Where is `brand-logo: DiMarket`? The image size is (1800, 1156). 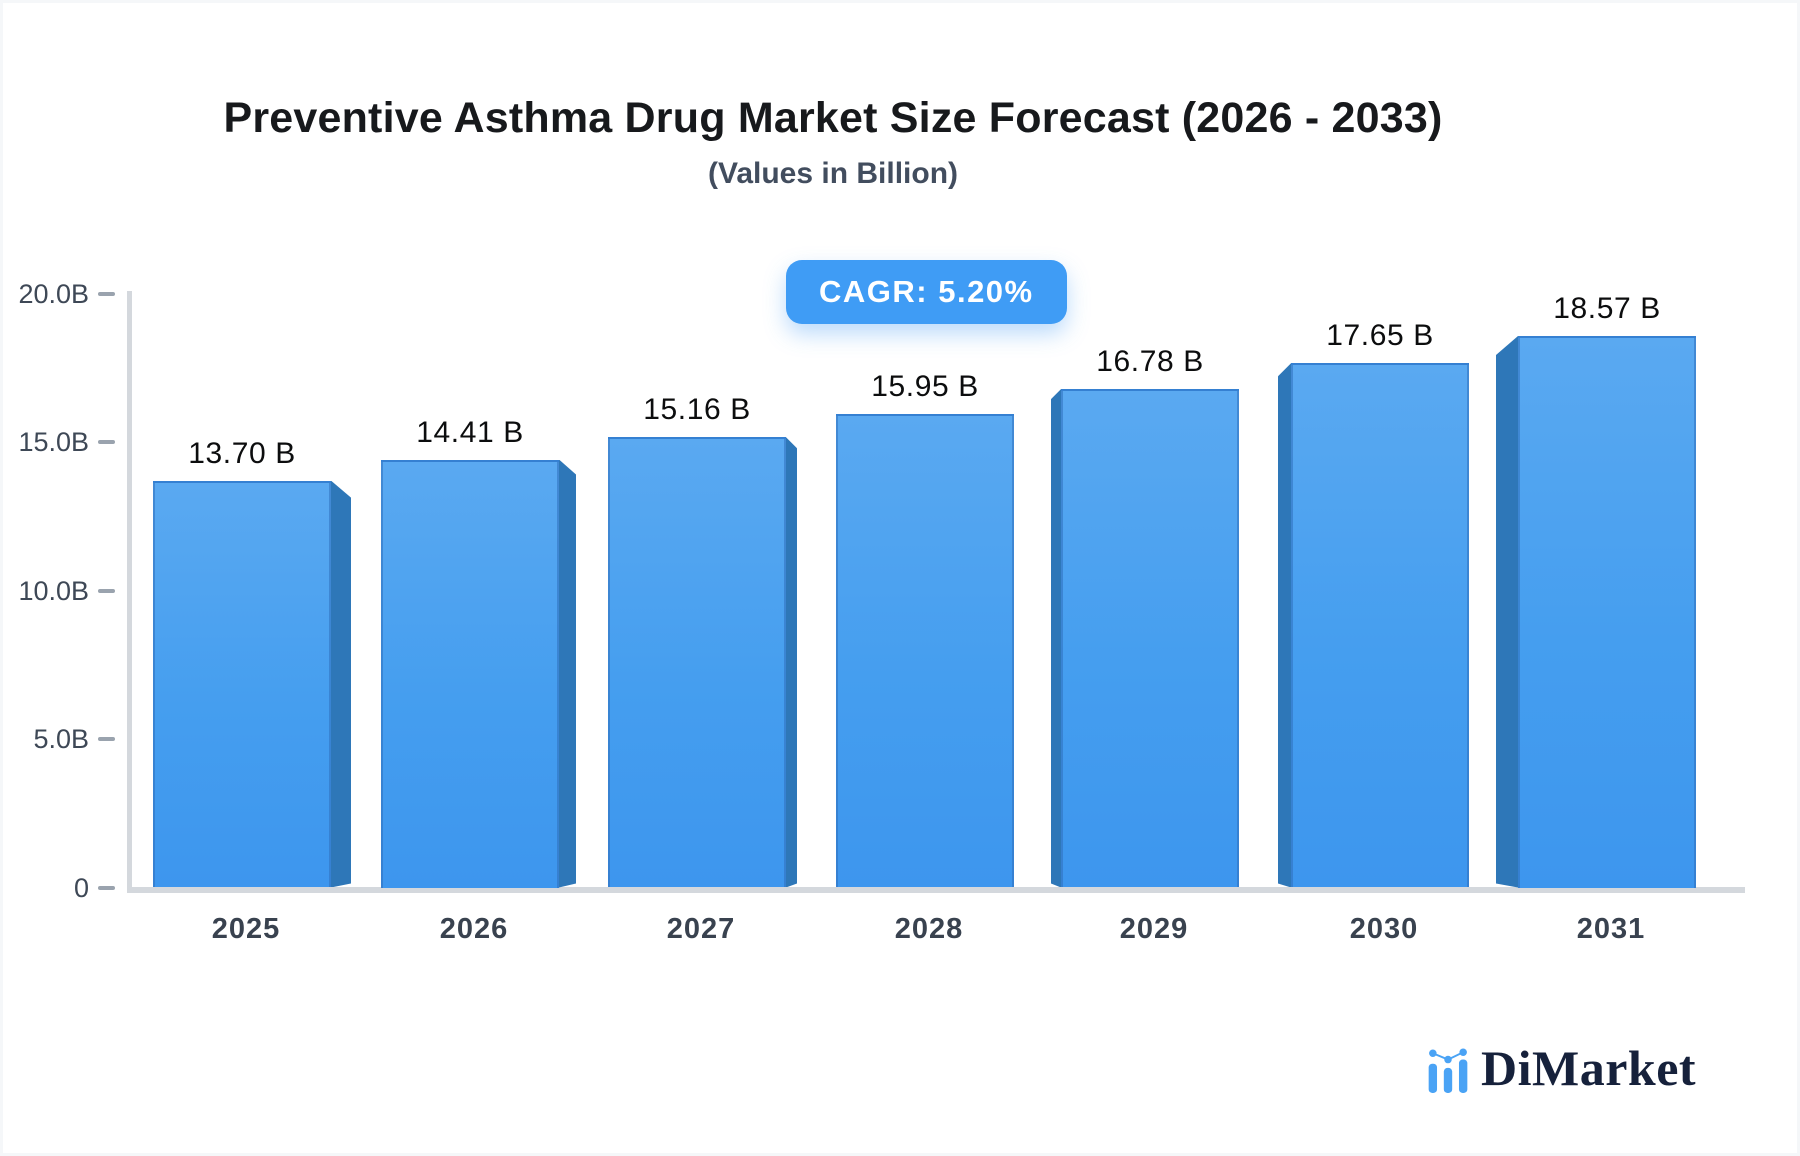
brand-logo: DiMarket is located at coordinates (1561, 1068).